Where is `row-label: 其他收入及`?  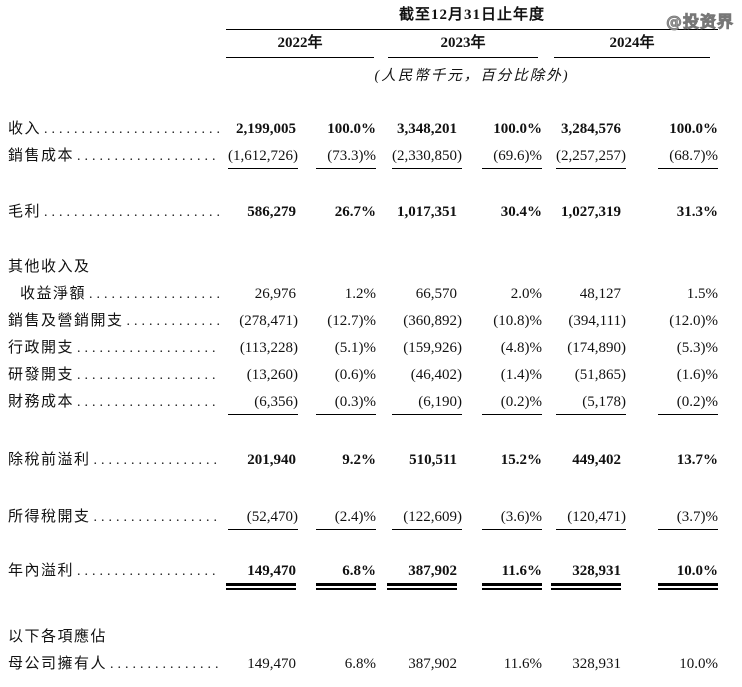
row-label: 其他收入及 is located at coordinates (49, 267).